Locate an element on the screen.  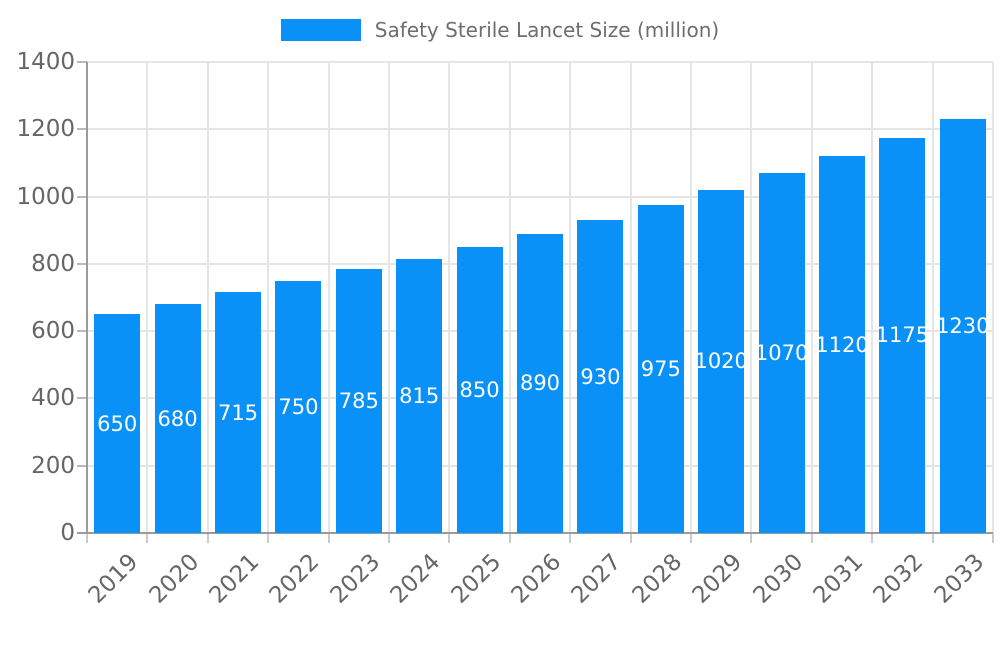
bar-value-label: 1175 is located at coordinates (902, 335).